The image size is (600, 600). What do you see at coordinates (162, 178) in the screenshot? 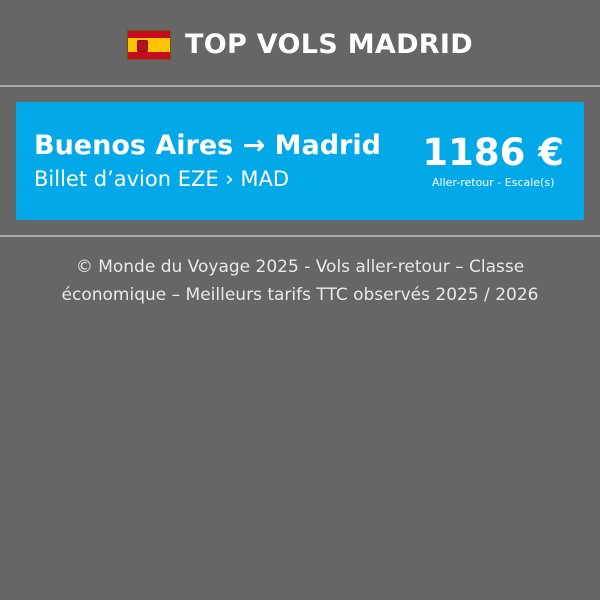
I see `route-subtitle: Billet d’avion EZE › MAD` at bounding box center [162, 178].